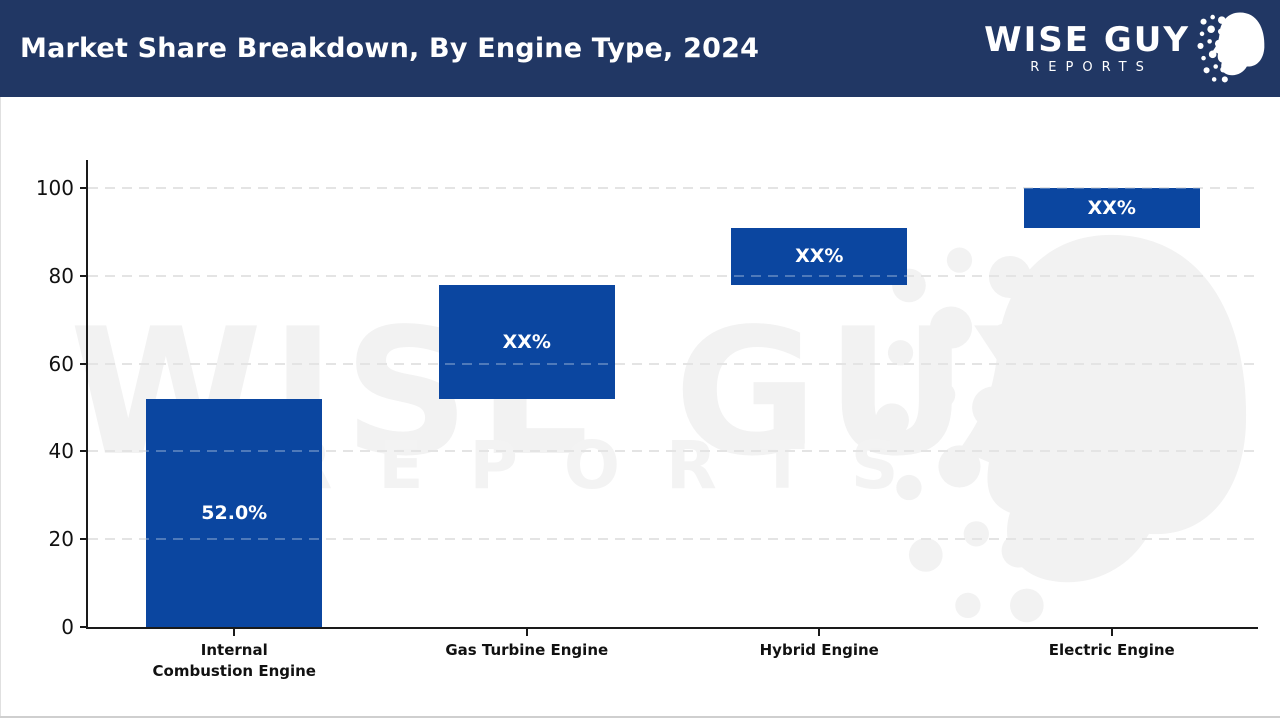 The image size is (1280, 720). Describe the element at coordinates (61, 363) in the screenshot. I see `y-tick-label-60: 60` at that location.